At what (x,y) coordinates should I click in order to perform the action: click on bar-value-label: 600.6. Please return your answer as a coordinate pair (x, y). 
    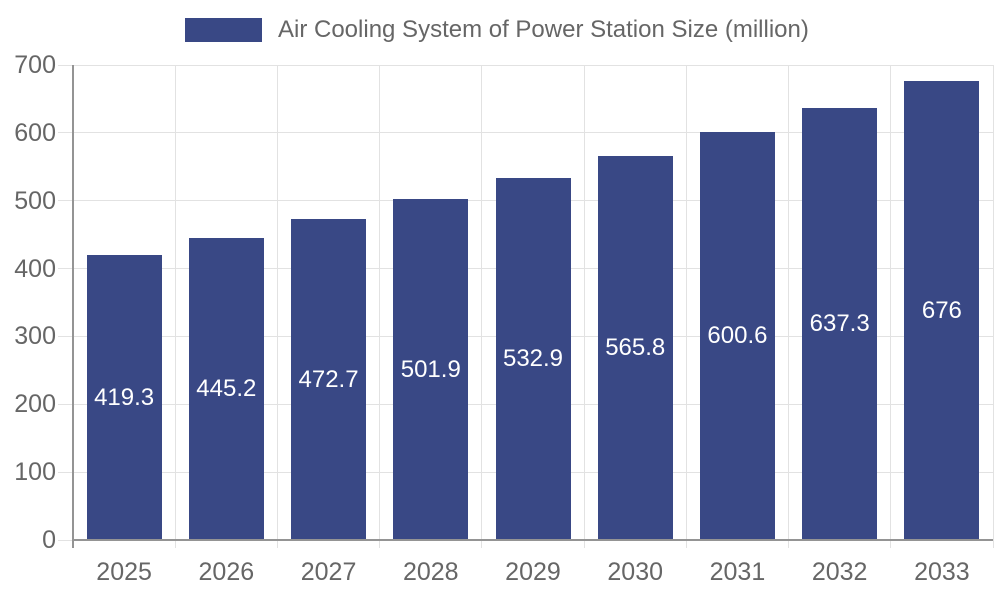
    Looking at the image, I should click on (737, 336).